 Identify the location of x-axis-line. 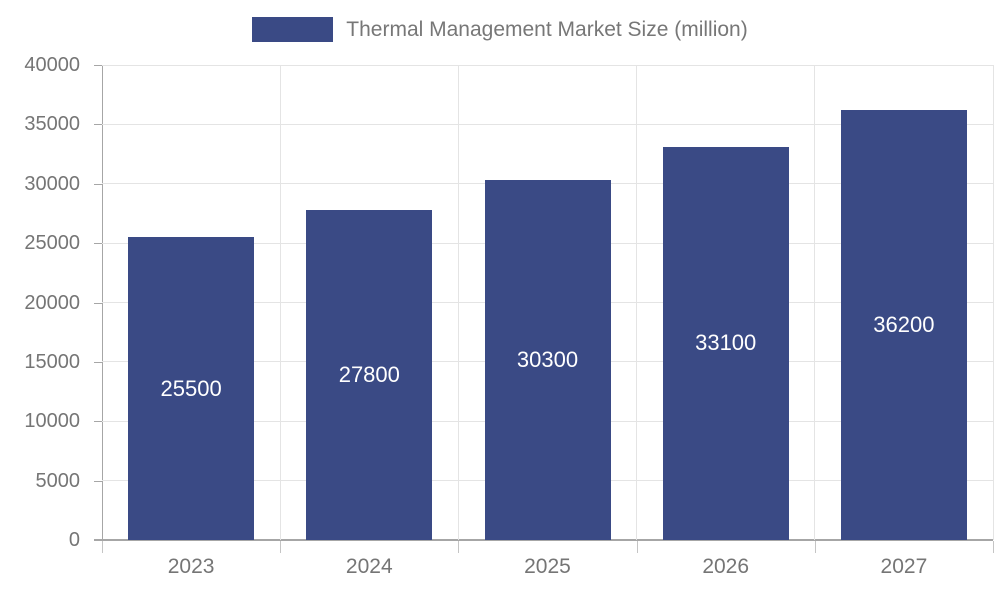
(543, 540).